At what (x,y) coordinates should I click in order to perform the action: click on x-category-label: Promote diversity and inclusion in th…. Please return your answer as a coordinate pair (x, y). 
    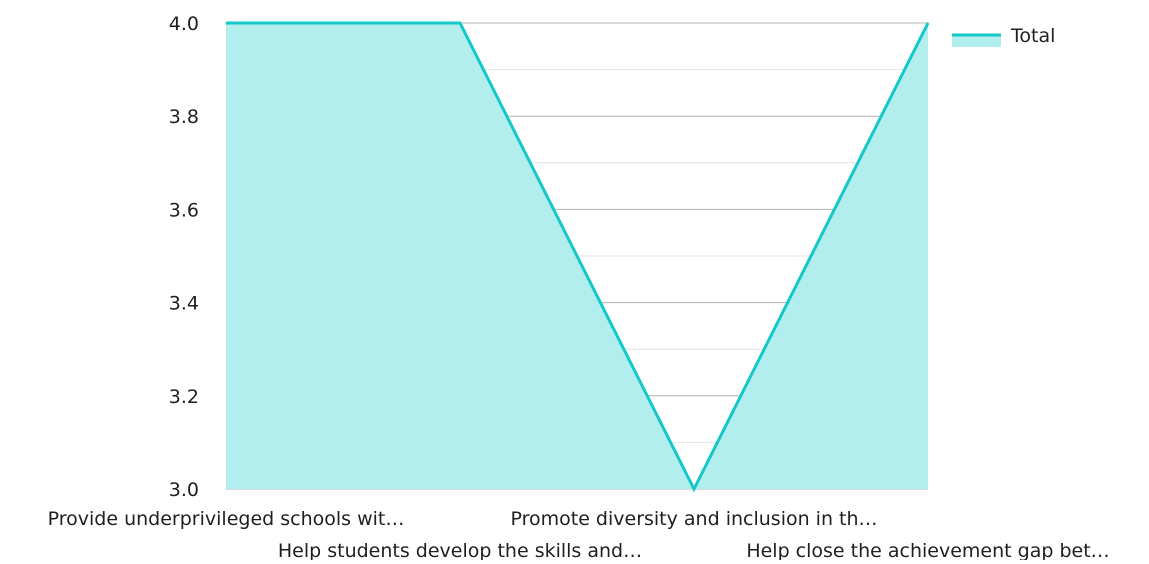
    Looking at the image, I should click on (693, 519).